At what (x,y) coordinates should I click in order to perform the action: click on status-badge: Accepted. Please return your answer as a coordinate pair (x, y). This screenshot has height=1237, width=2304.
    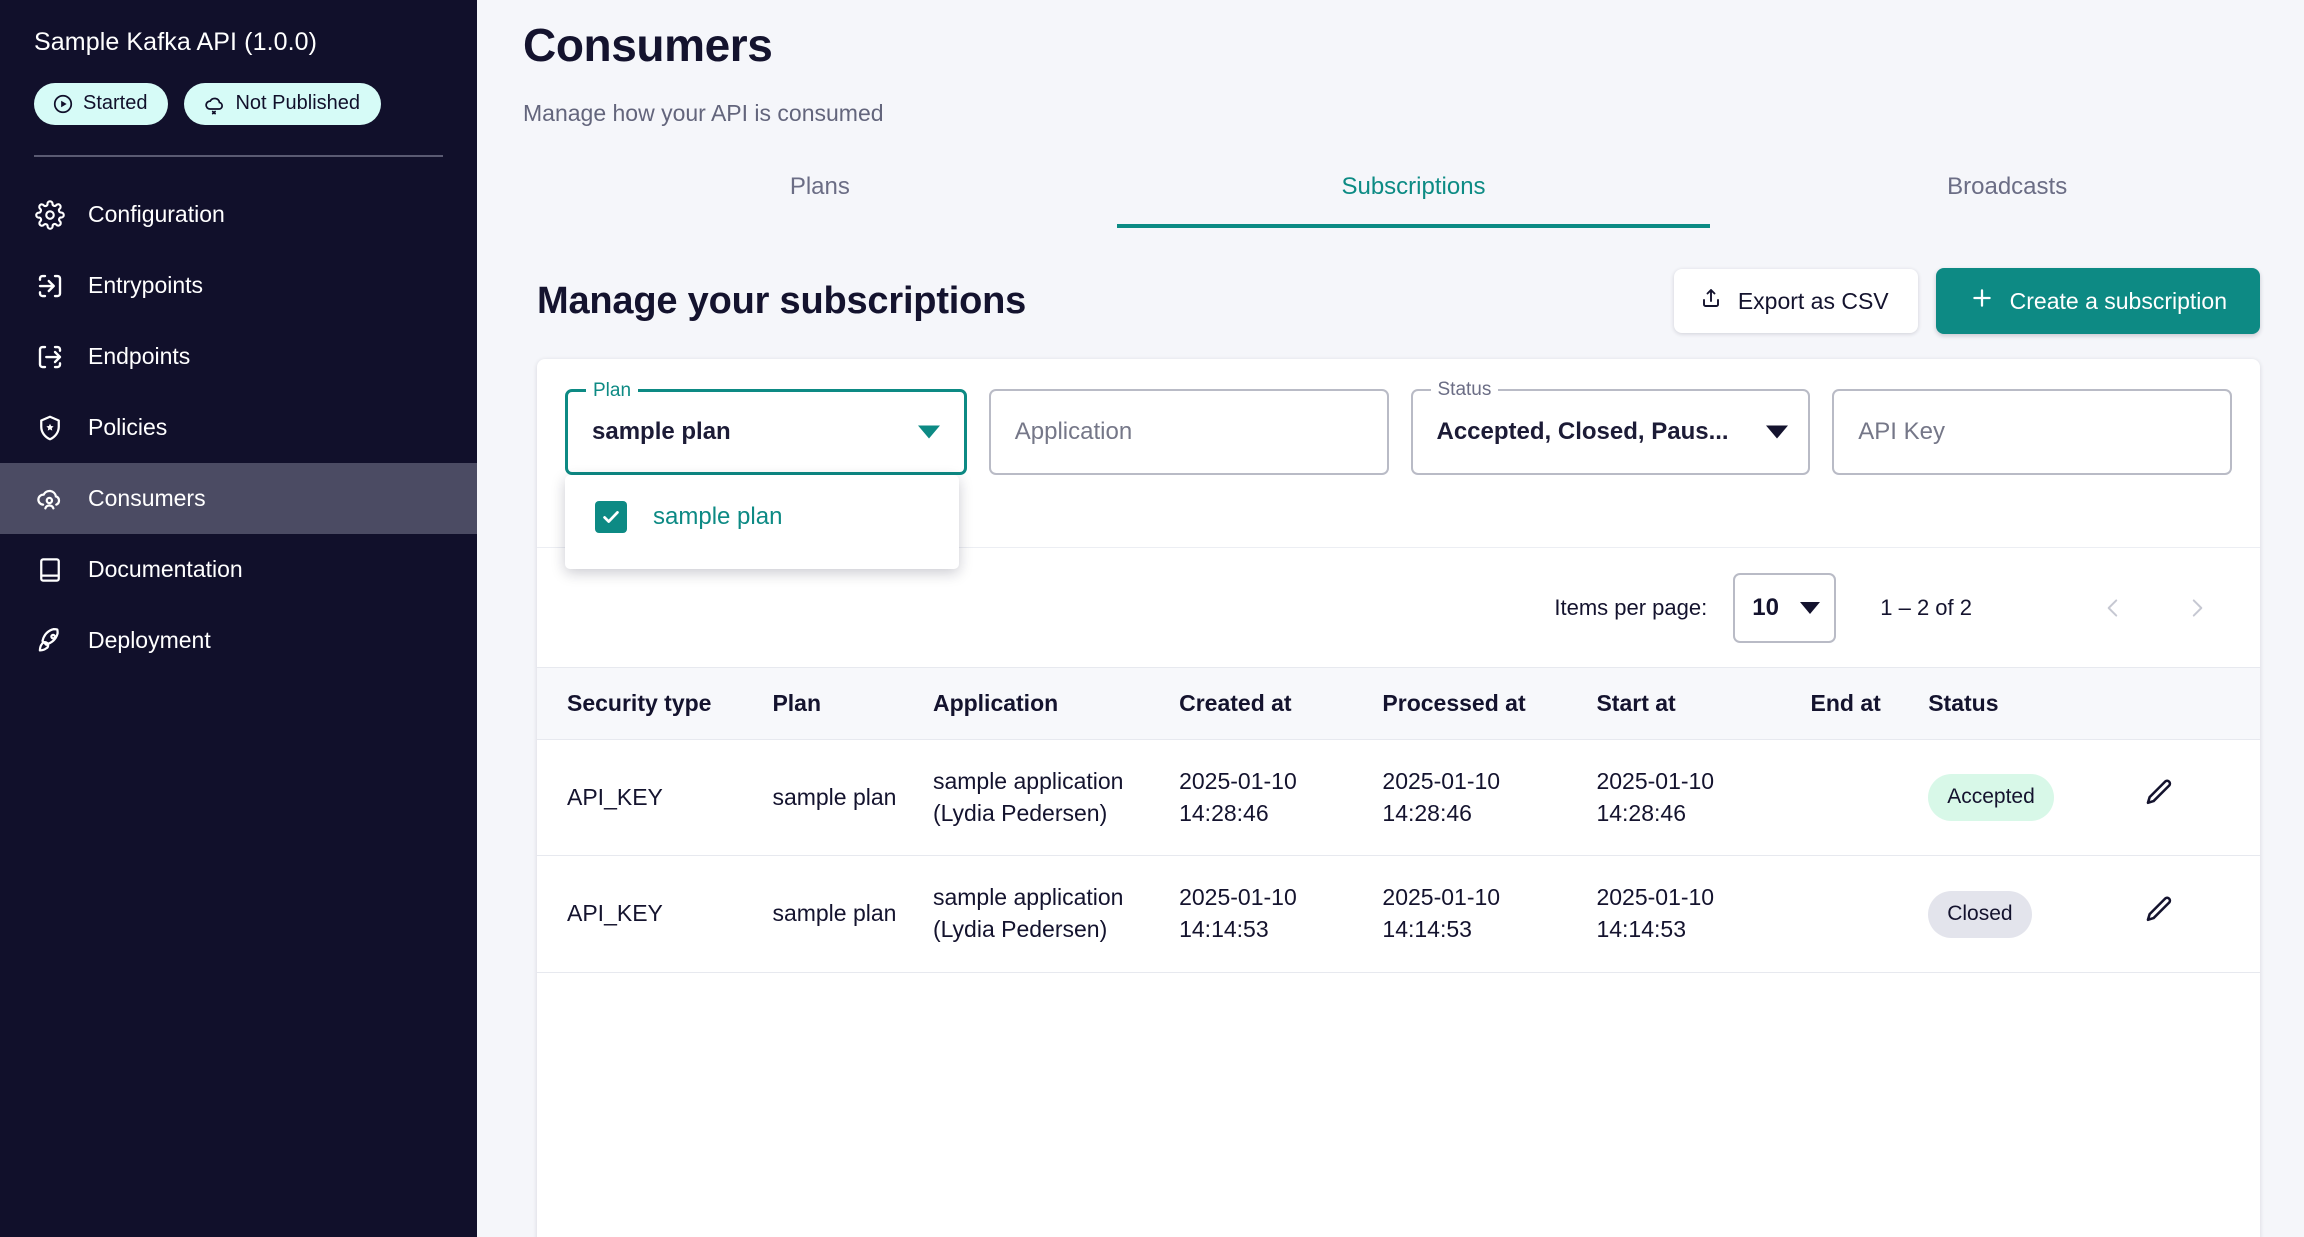
    Looking at the image, I should click on (1991, 798).